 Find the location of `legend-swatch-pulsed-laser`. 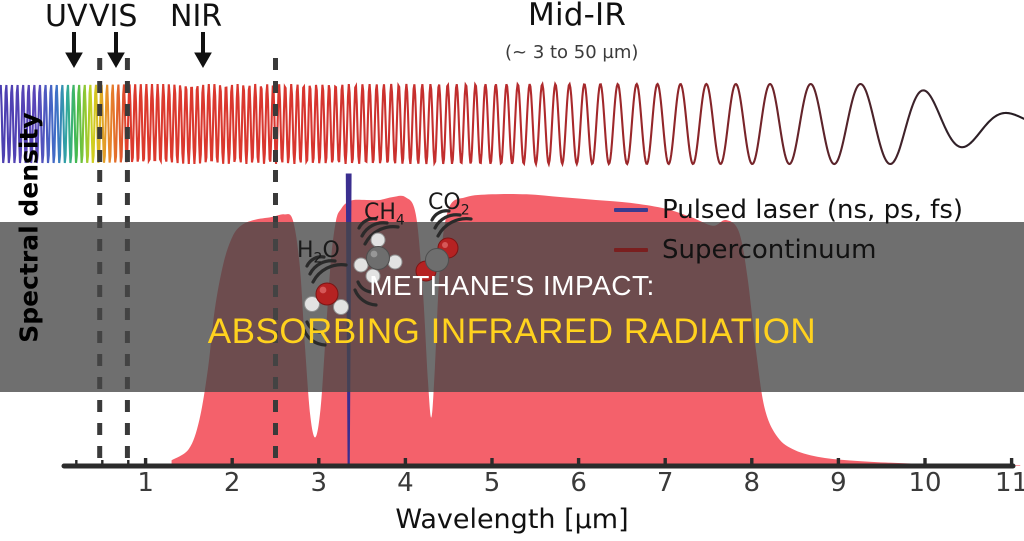

legend-swatch-pulsed-laser is located at coordinates (631, 210).